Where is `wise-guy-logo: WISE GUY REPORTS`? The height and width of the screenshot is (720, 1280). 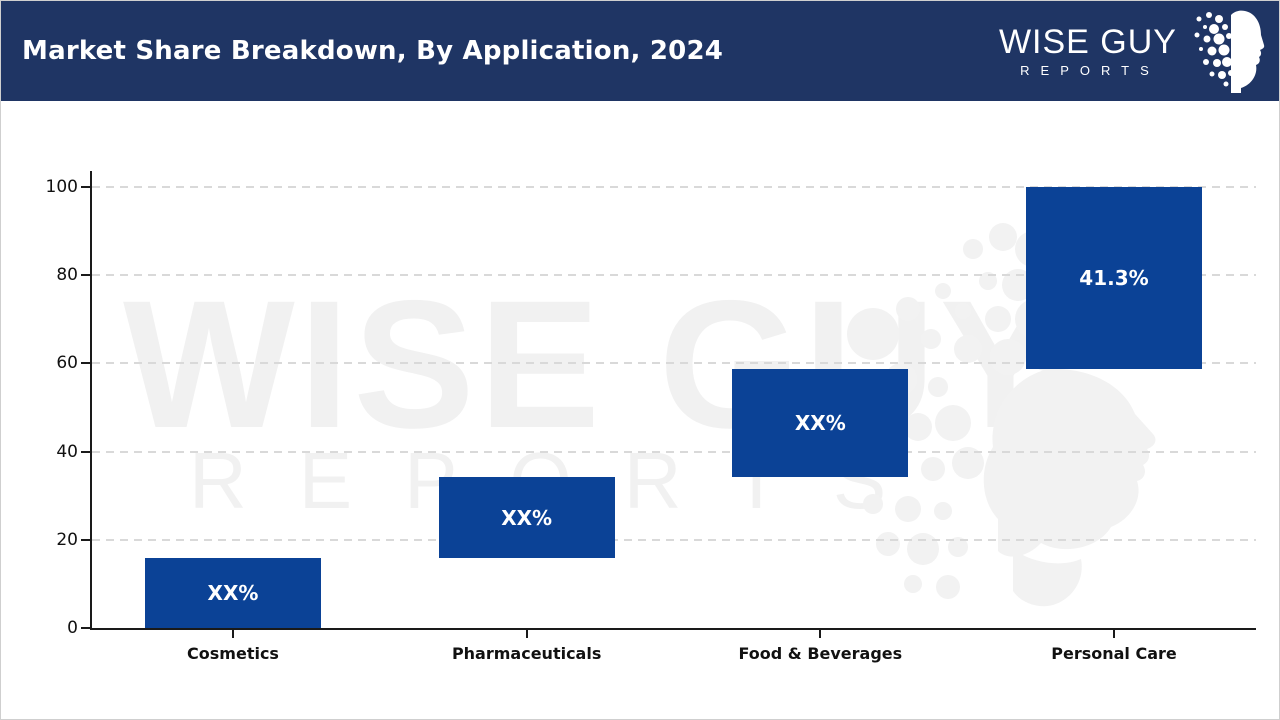 wise-guy-logo: WISE GUY REPORTS is located at coordinates (1132, 51).